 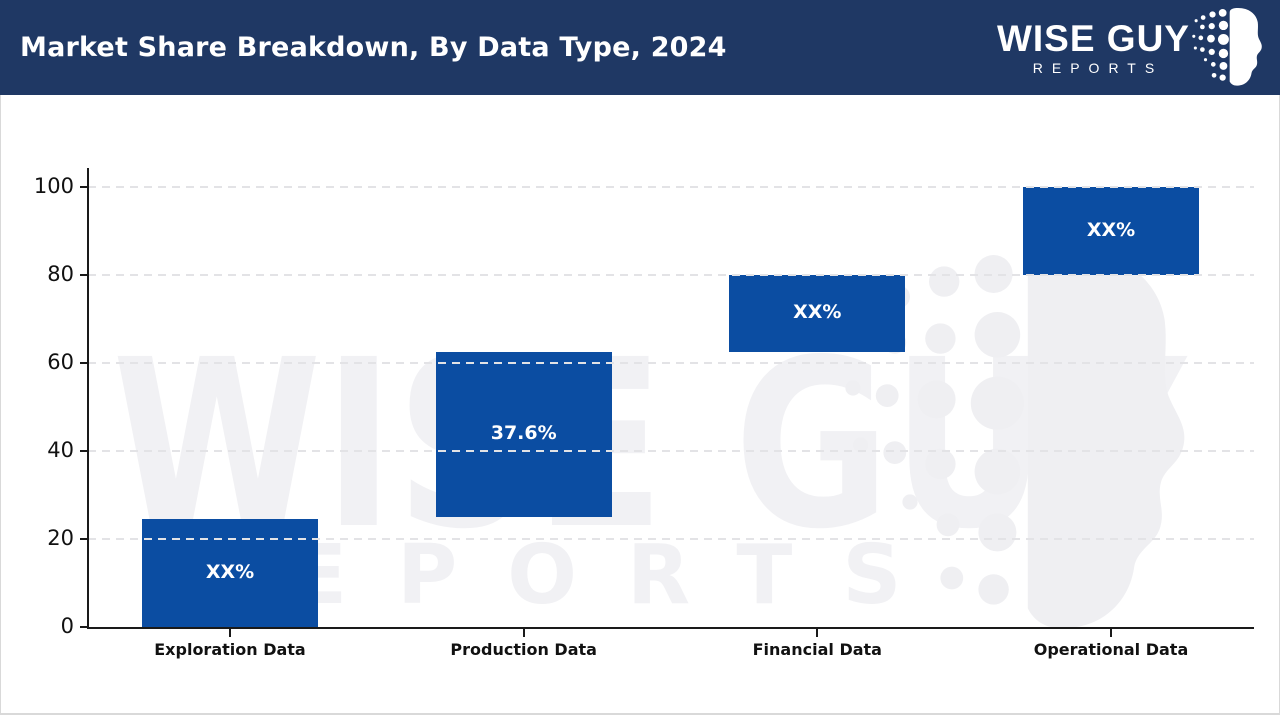 I want to click on frame-border-bottom, so click(x=640, y=714).